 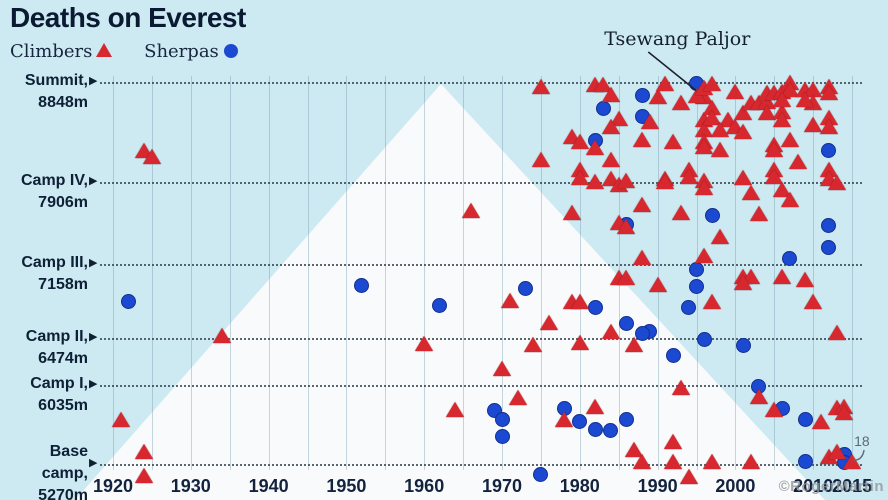 I want to click on climber-triangle-icon, so click(x=104, y=50).